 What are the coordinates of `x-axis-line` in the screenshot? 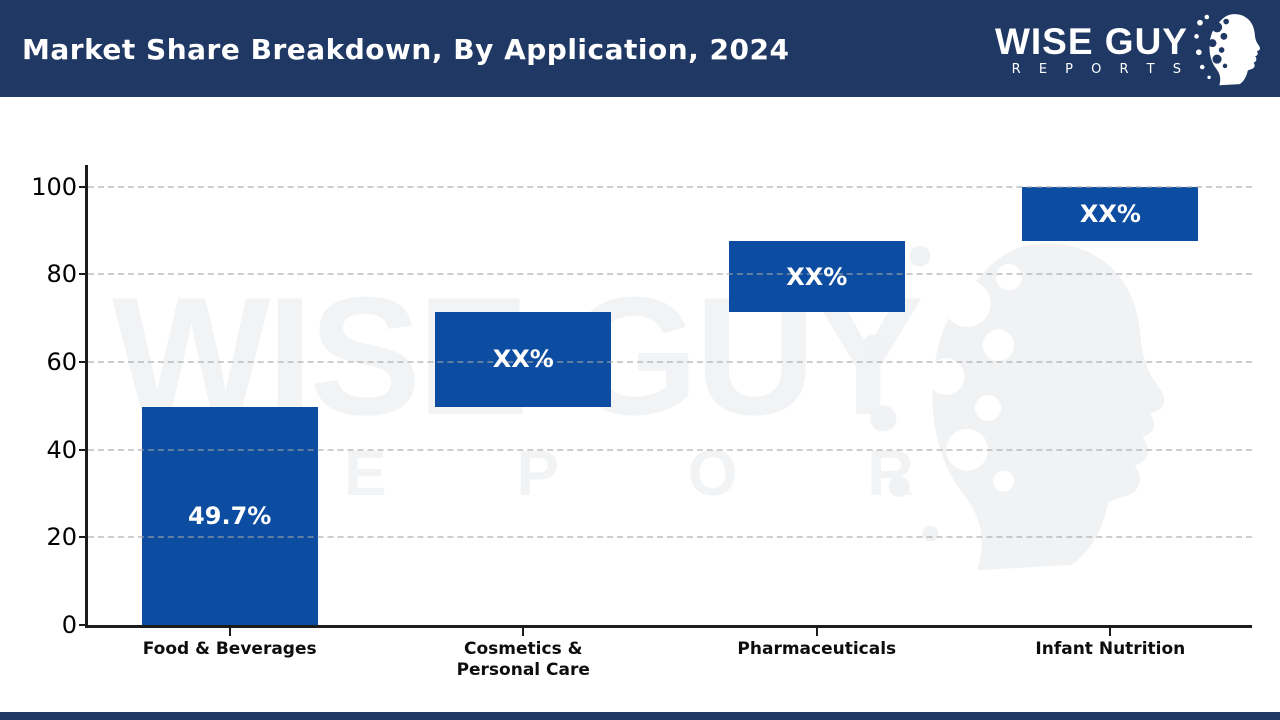 It's located at (668, 626).